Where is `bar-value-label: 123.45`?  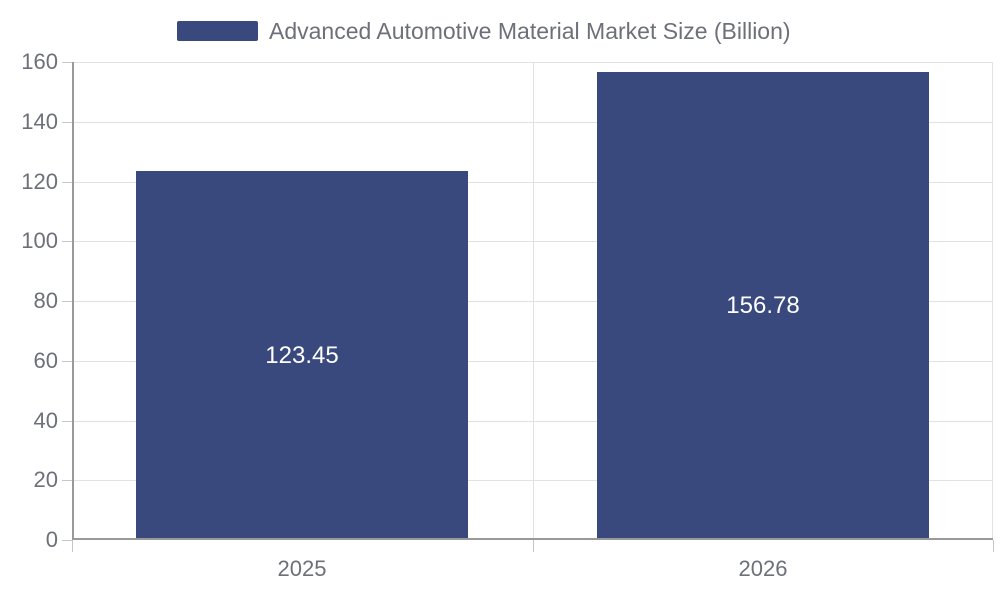
bar-value-label: 123.45 is located at coordinates (302, 355).